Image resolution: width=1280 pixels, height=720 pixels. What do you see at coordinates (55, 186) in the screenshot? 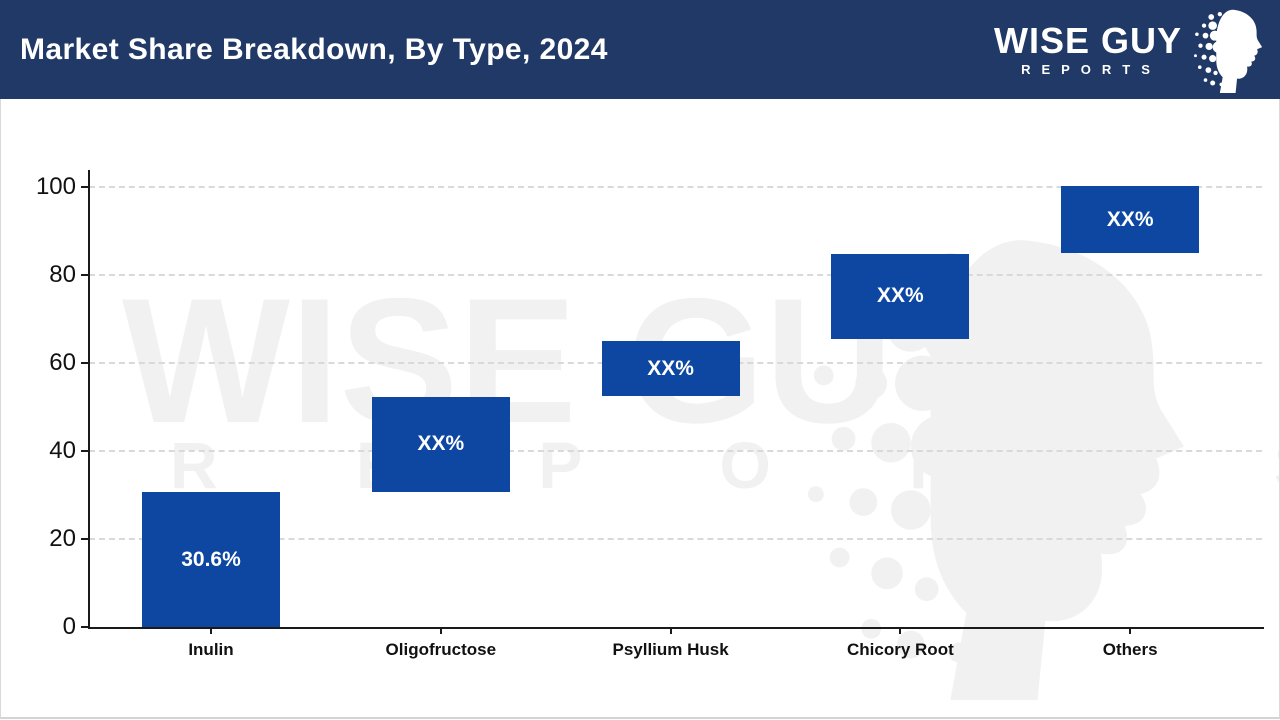
I see `y-axis-tick-label: 100` at bounding box center [55, 186].